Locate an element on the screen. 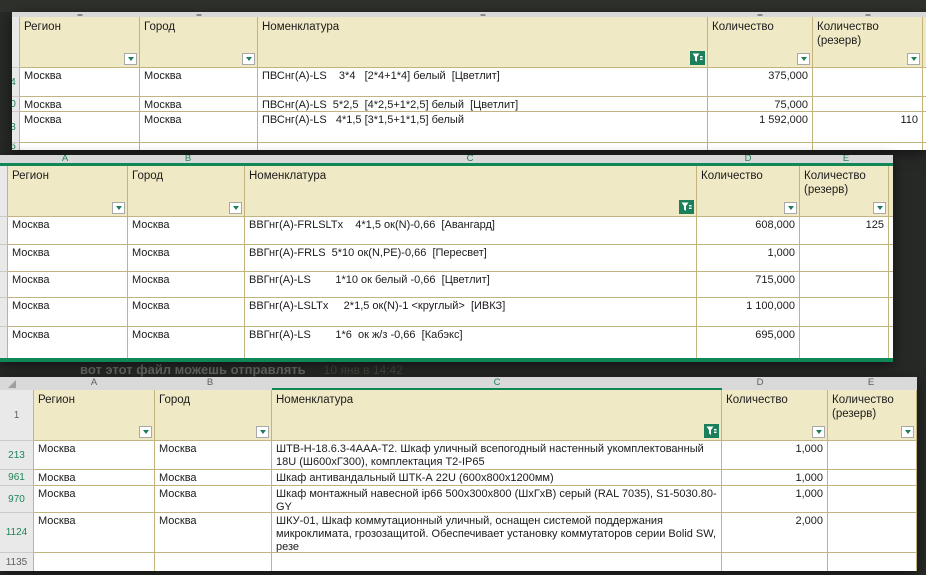 The height and width of the screenshot is (575, 926). column-letter-d: D is located at coordinates (760, 382).